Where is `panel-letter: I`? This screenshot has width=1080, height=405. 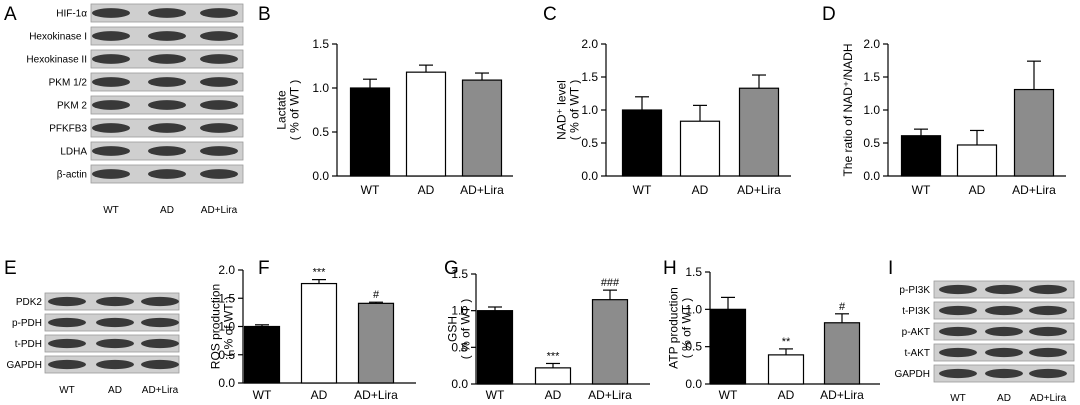
panel-letter: I is located at coordinates (890, 268).